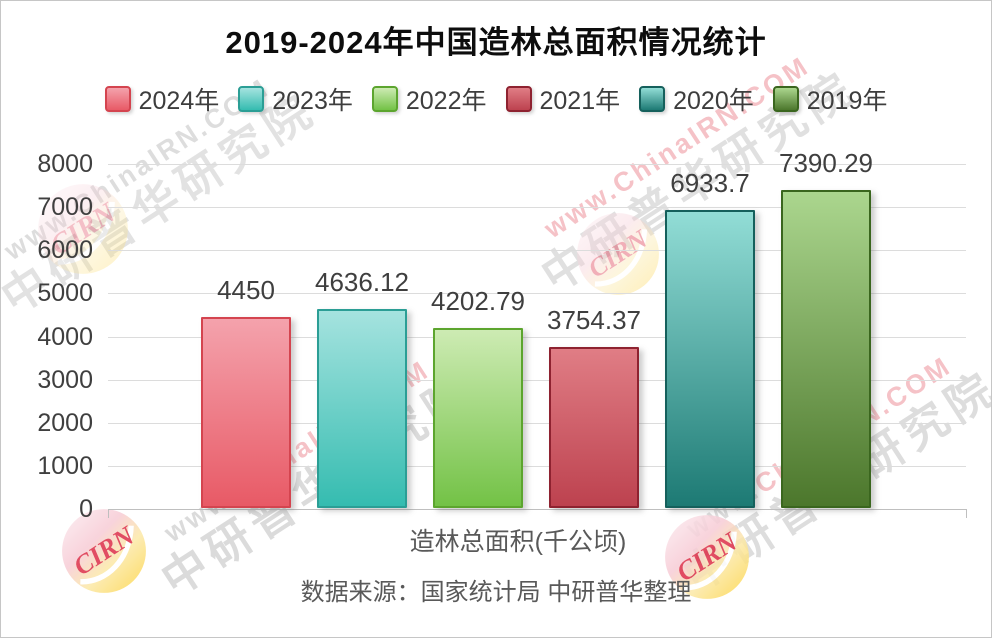 The image size is (992, 638). I want to click on legend-item-2019年: 2019年, so click(830, 99).